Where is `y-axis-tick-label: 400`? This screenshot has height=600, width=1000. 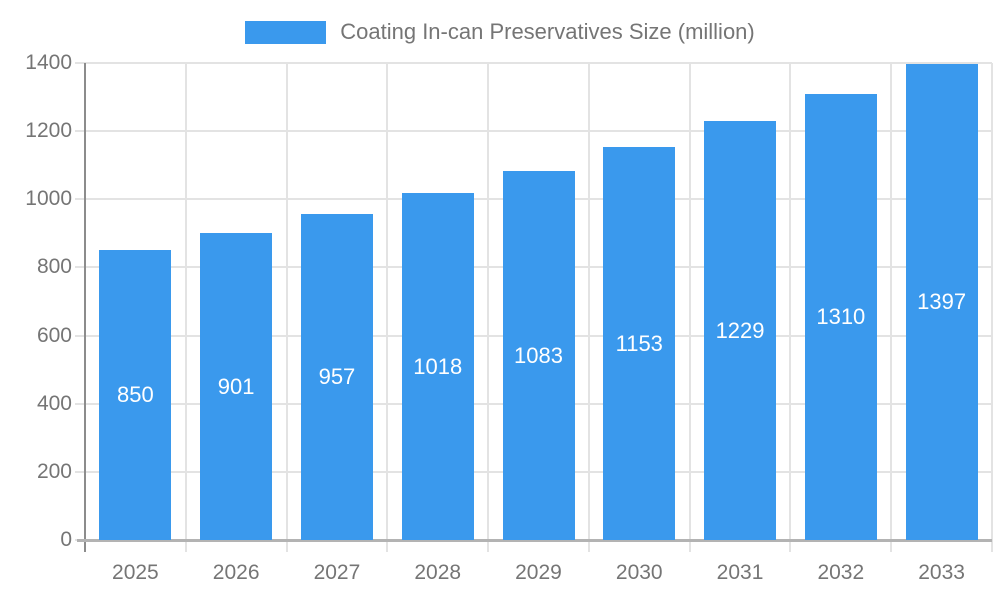
y-axis-tick-label: 400 is located at coordinates (54, 403).